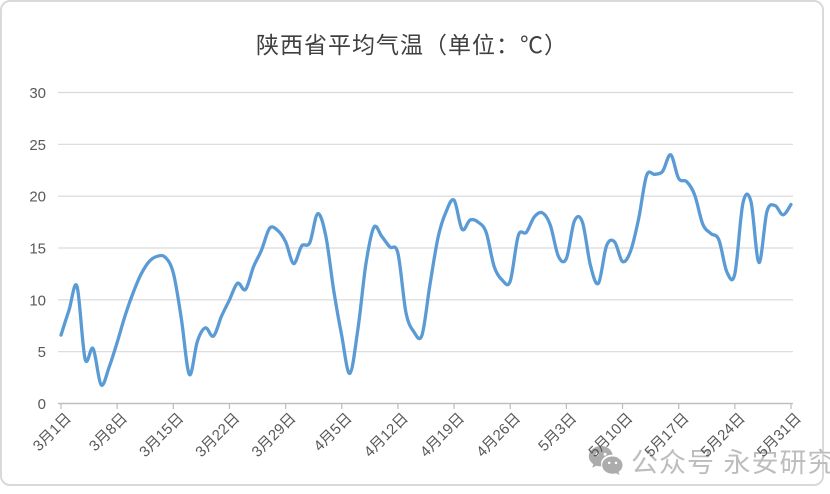 The image size is (830, 494). What do you see at coordinates (605, 460) in the screenshot?
I see `wechat-icon` at bounding box center [605, 460].